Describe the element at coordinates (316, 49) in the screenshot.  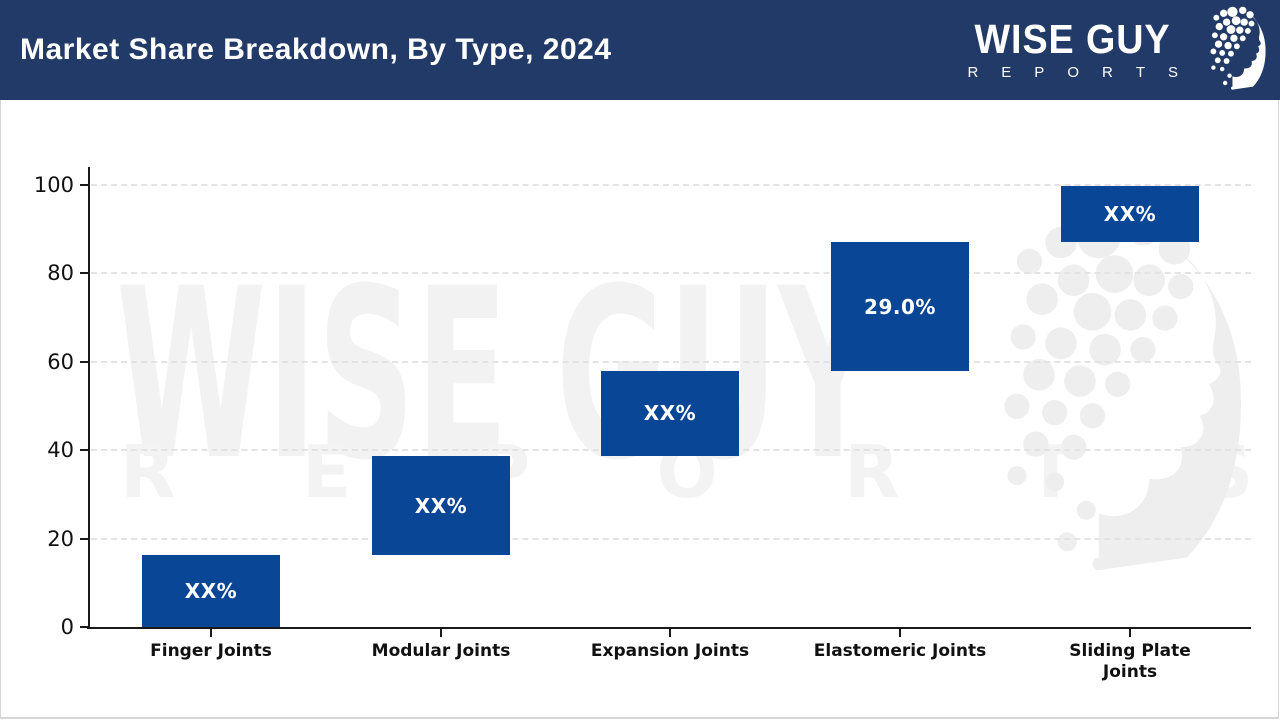
I see `page-title: Market Share Breakdown, By Type, 2024` at that location.